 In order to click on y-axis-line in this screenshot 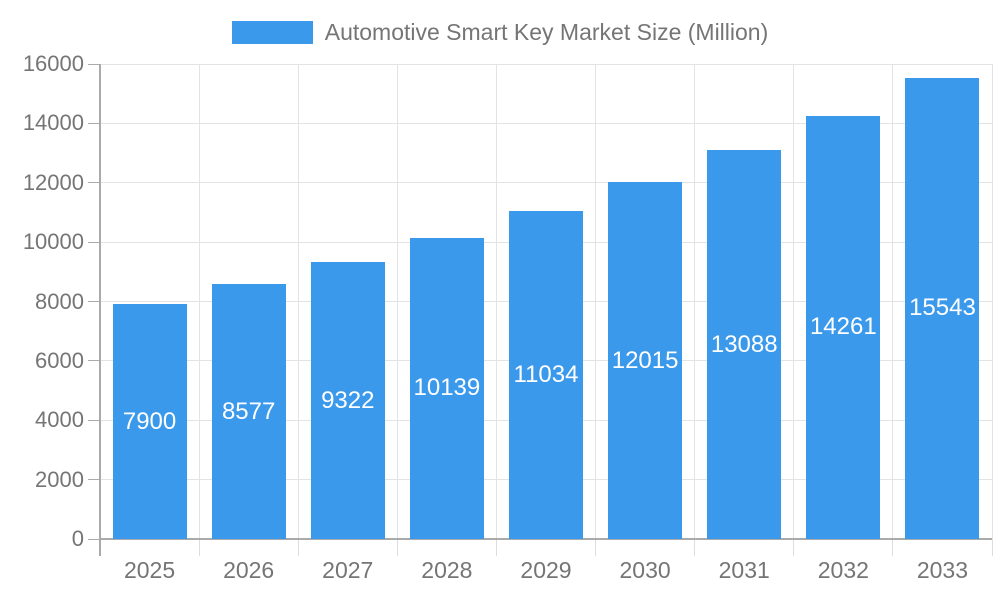, I will do `click(100, 310)`.